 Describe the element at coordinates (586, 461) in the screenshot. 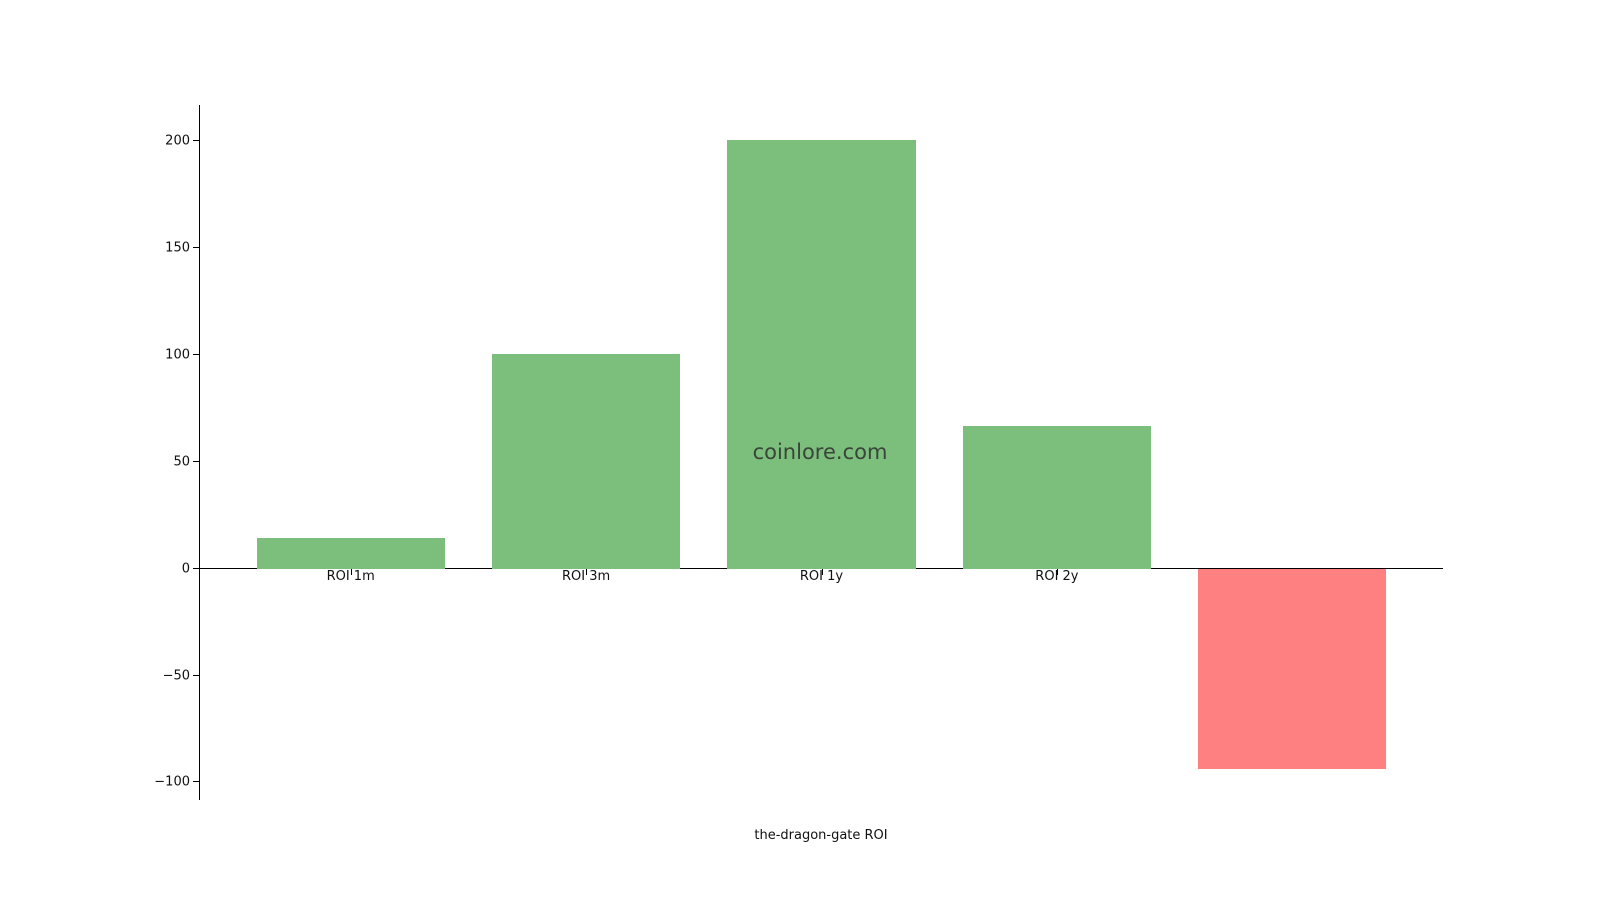

I see `bar-roi-3m` at that location.